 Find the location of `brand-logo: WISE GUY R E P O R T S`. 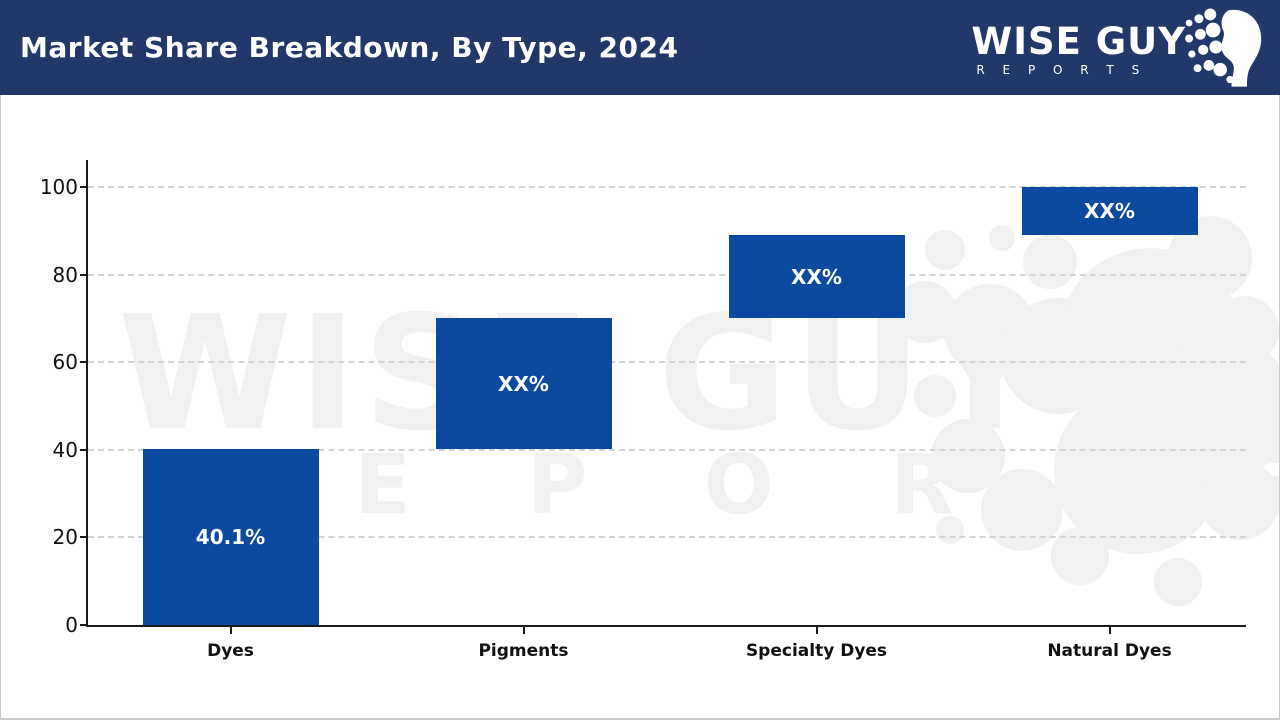

brand-logo: WISE GUY R E P O R T S is located at coordinates (1118, 49).